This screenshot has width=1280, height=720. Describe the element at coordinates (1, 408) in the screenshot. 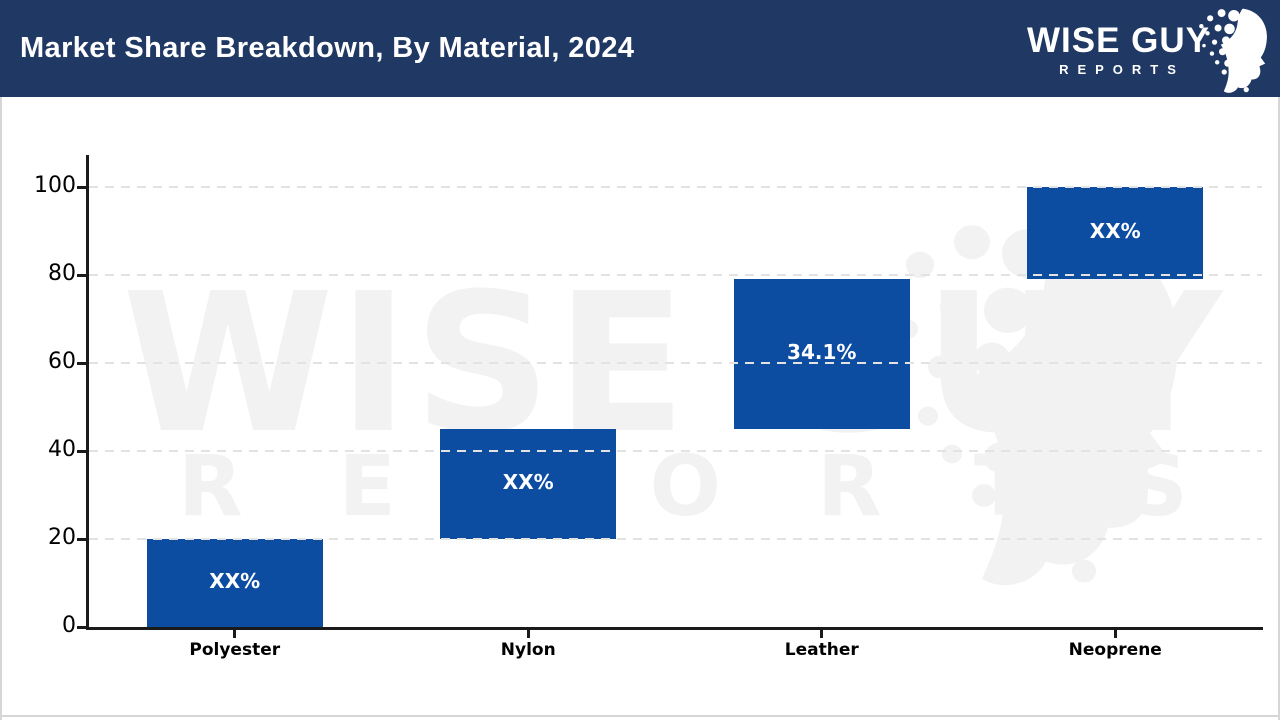

I see `page-left-border` at that location.